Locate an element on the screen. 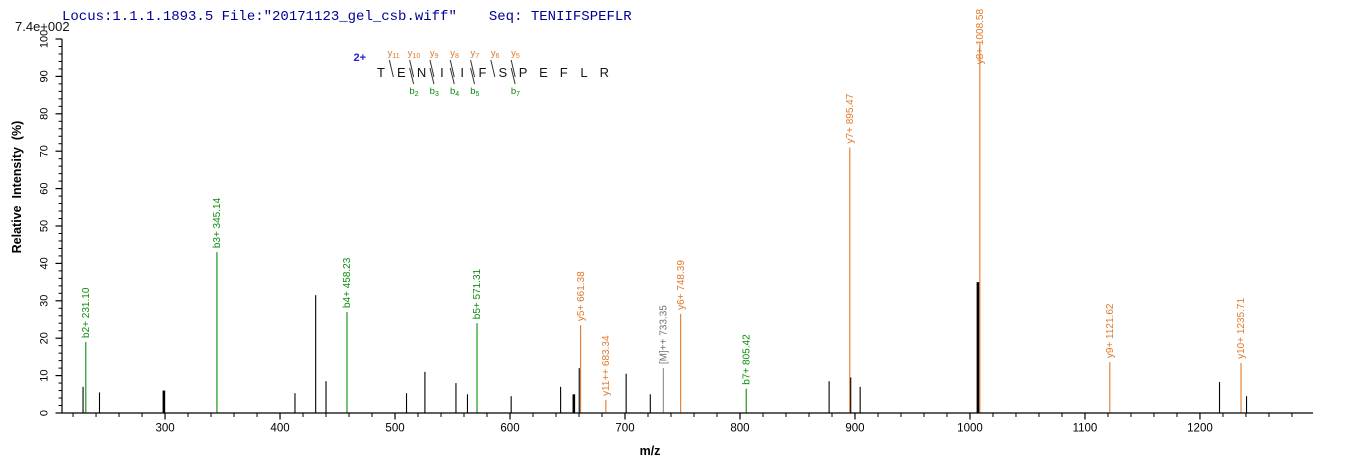 The image size is (1362, 473). x-tick-label: 1000 is located at coordinates (970, 429).